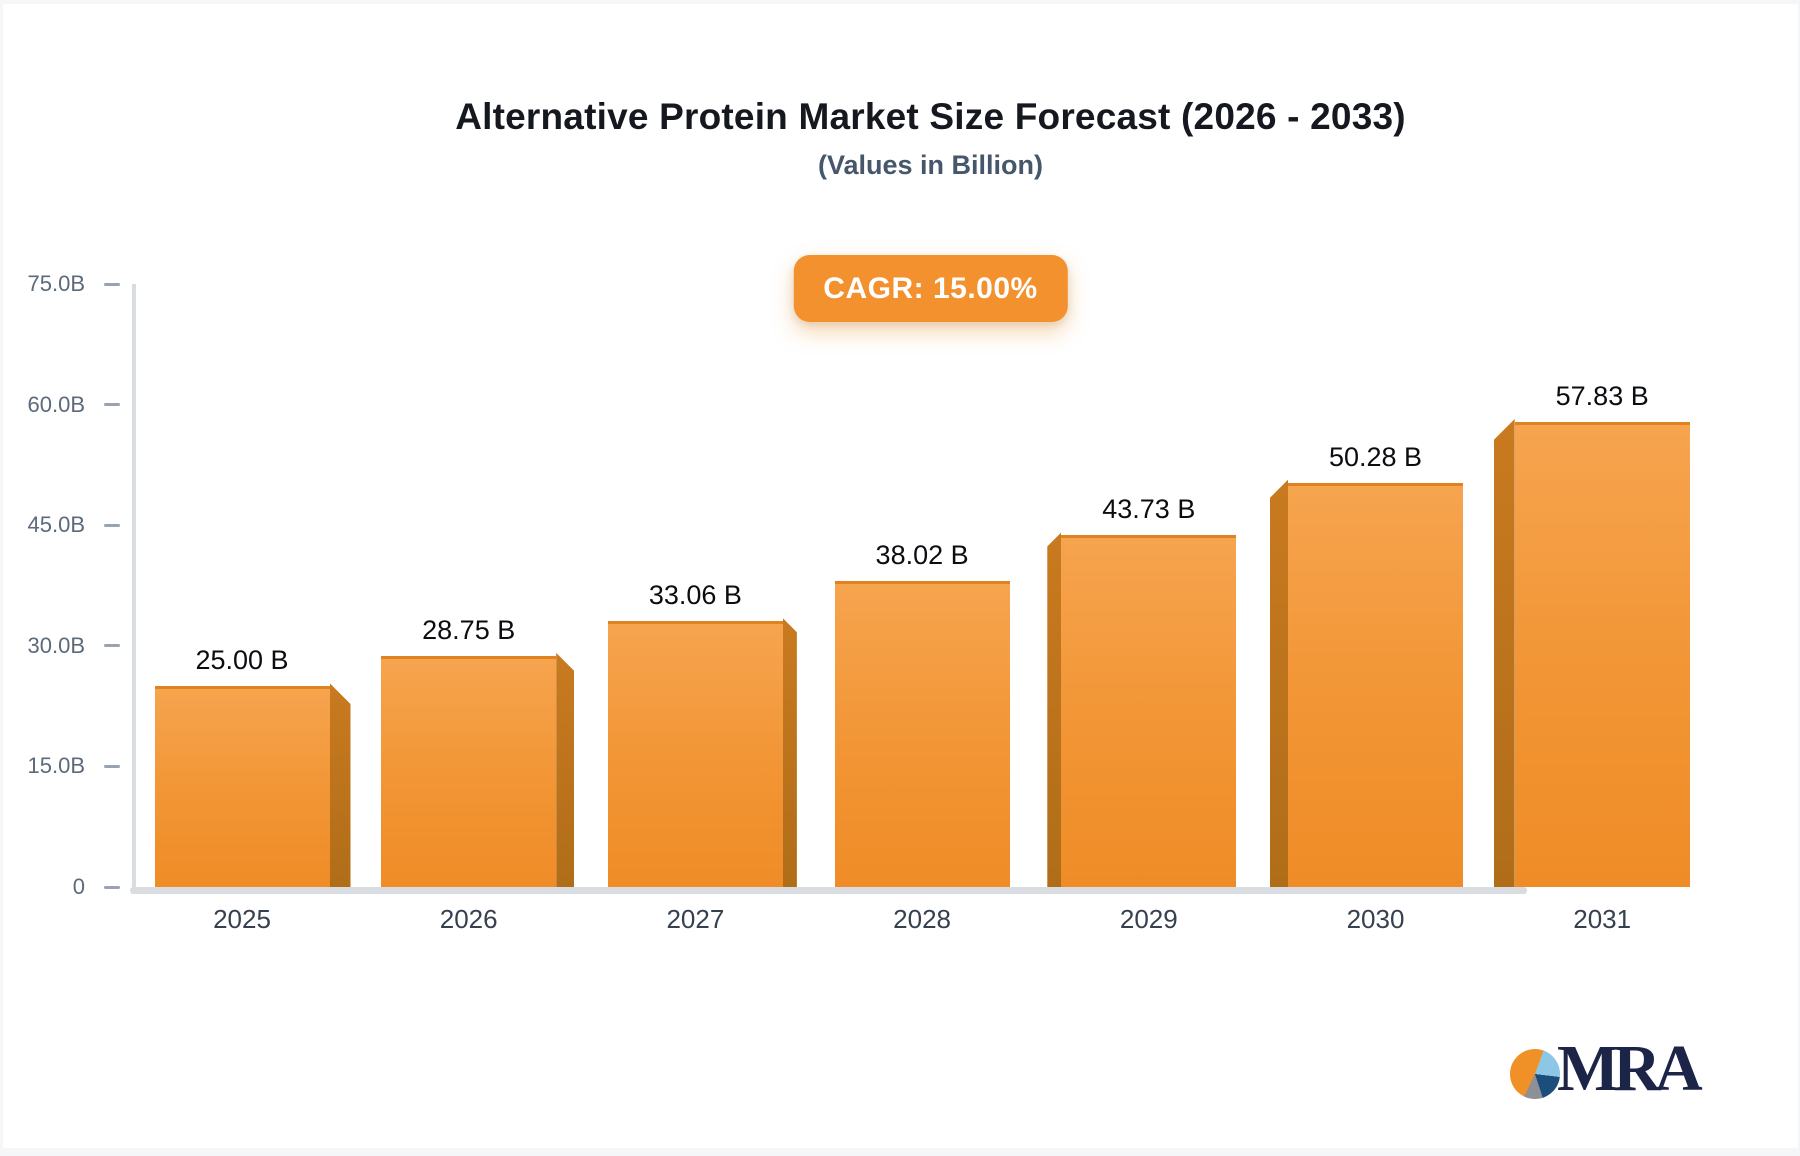 This screenshot has height=1156, width=1800. Describe the element at coordinates (242, 660) in the screenshot. I see `bar-value-label-2025: 25.00 B` at that location.